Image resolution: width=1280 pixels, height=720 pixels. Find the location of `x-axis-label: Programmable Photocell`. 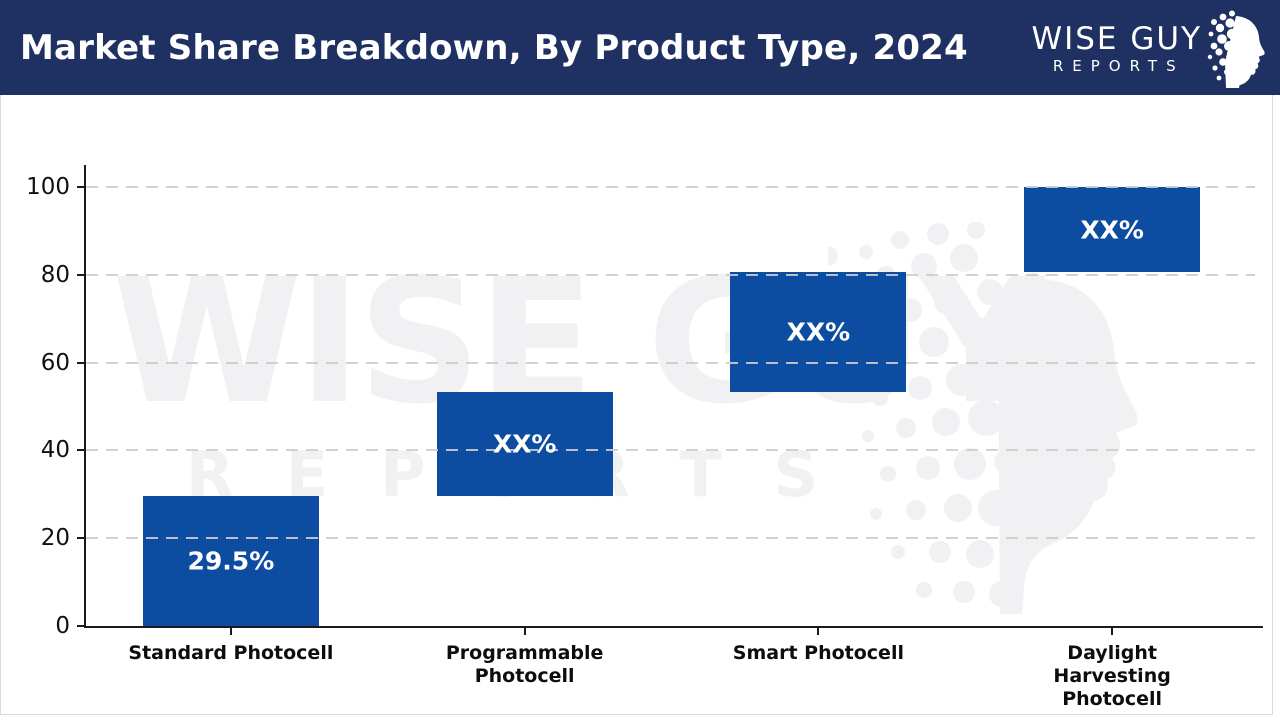

x-axis-label: Programmable Photocell is located at coordinates (524, 664).